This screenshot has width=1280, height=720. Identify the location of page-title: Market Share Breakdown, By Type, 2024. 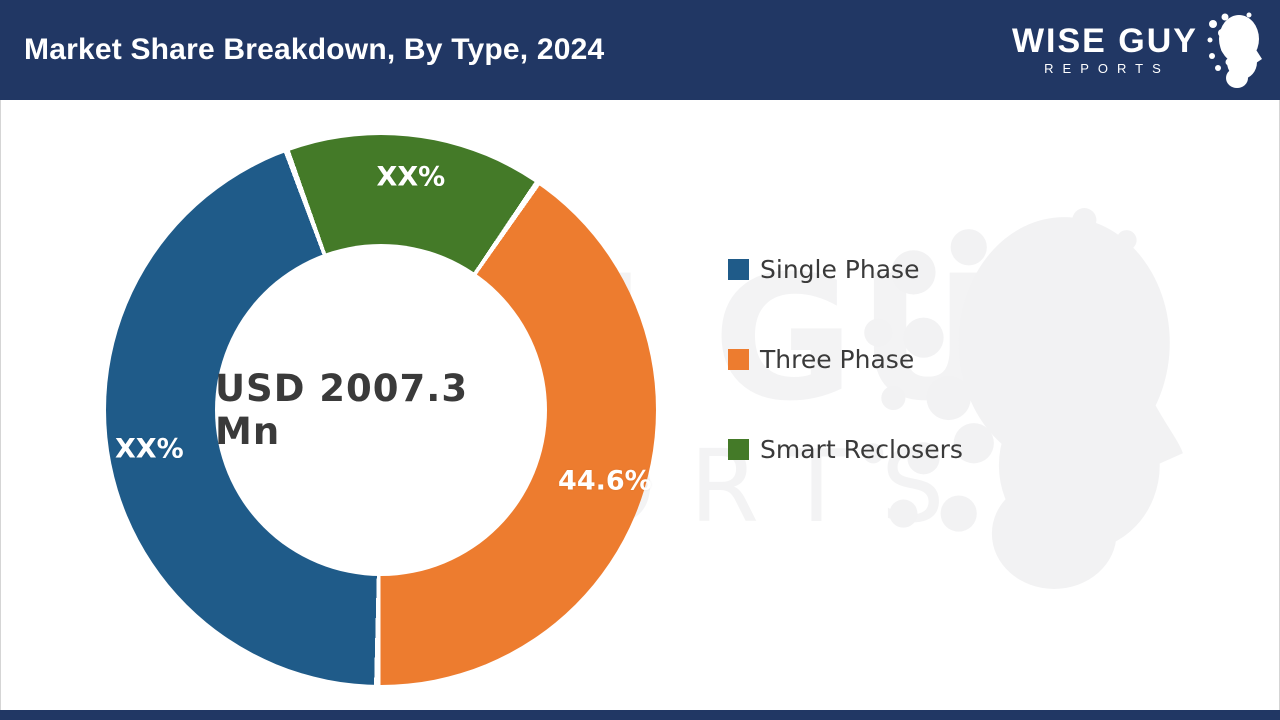
(314, 49).